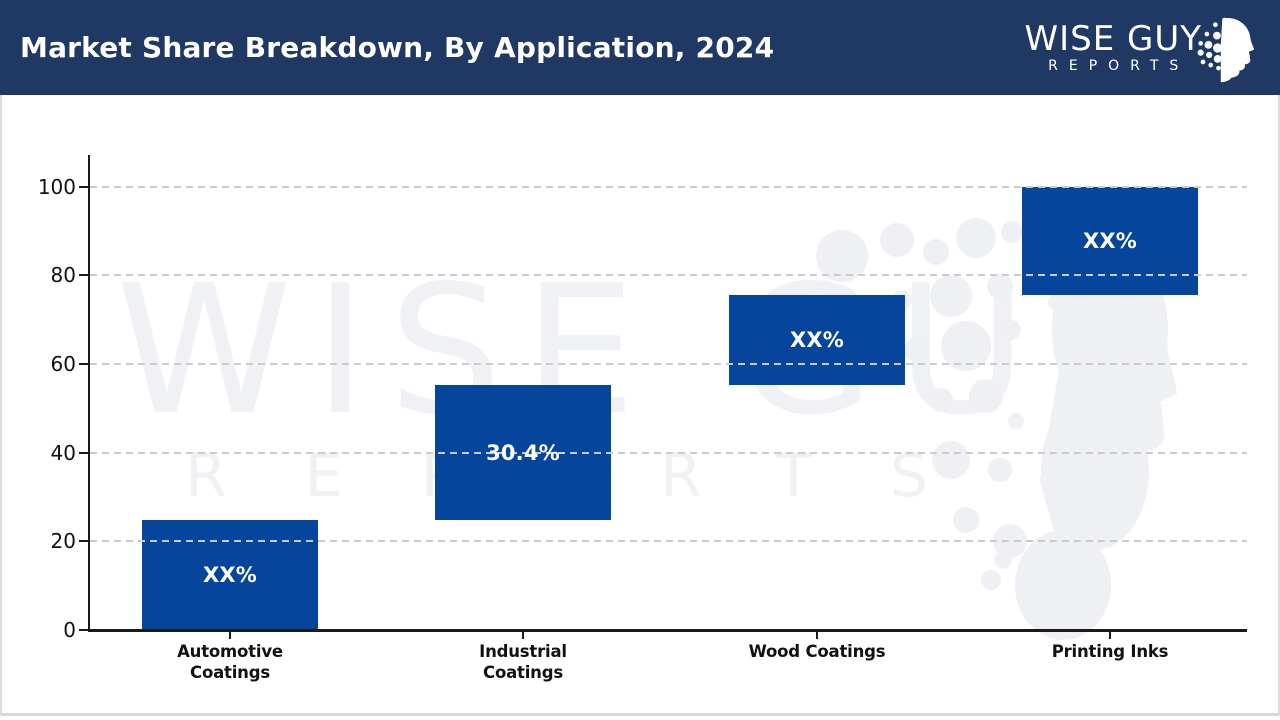 This screenshot has height=720, width=1280. What do you see at coordinates (1226, 49) in the screenshot?
I see `logo-head-icon` at bounding box center [1226, 49].